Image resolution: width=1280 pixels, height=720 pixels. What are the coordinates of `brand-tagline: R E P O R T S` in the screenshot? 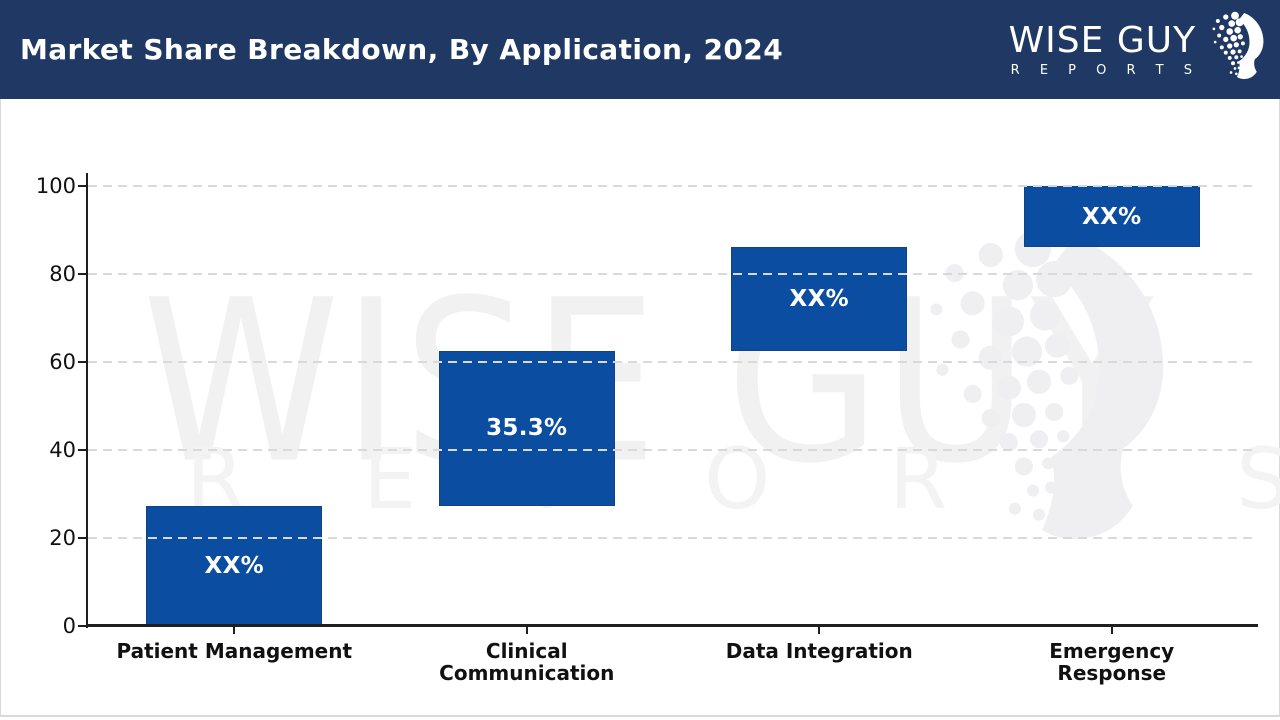 It's located at (1105, 70).